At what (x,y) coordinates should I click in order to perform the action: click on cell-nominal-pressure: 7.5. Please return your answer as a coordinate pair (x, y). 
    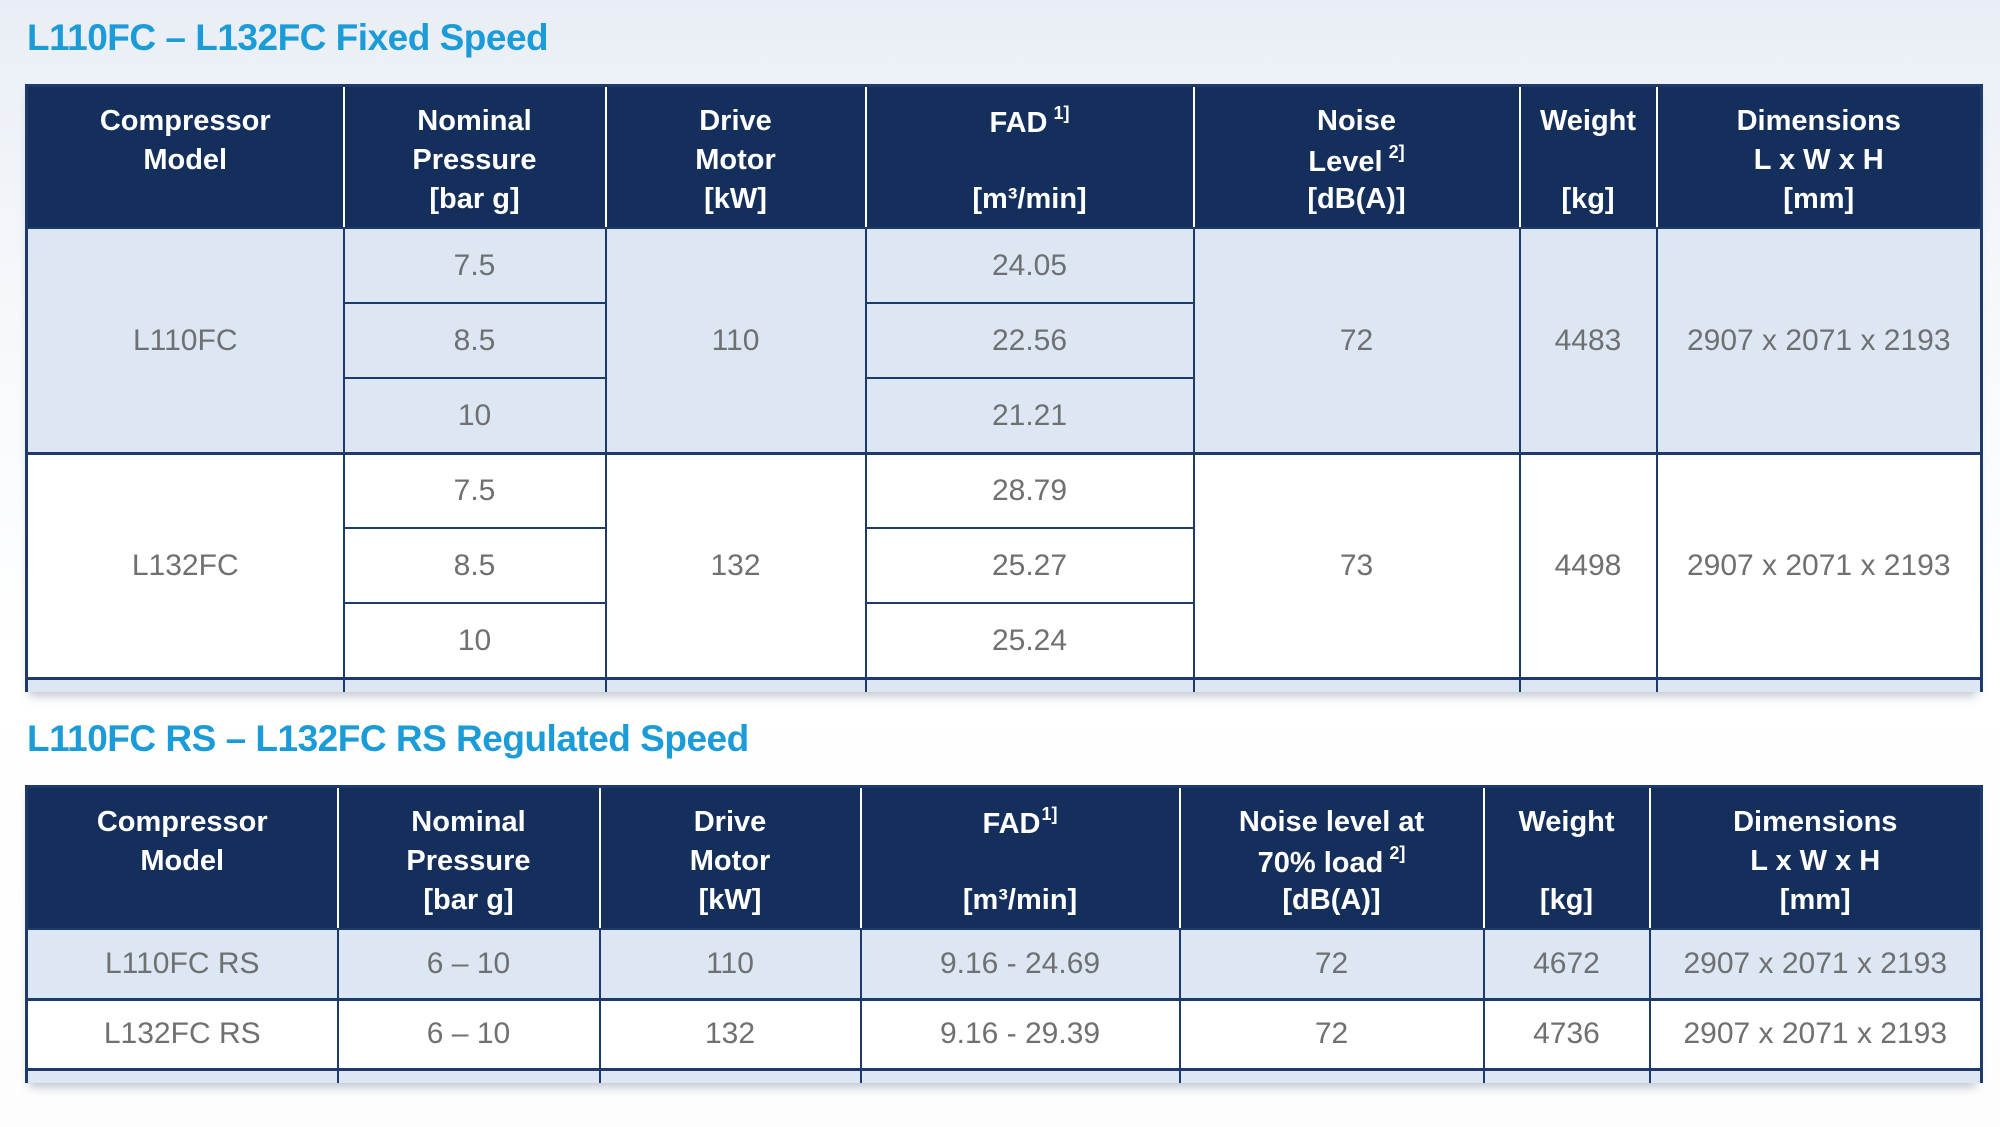
    Looking at the image, I should click on (474, 491).